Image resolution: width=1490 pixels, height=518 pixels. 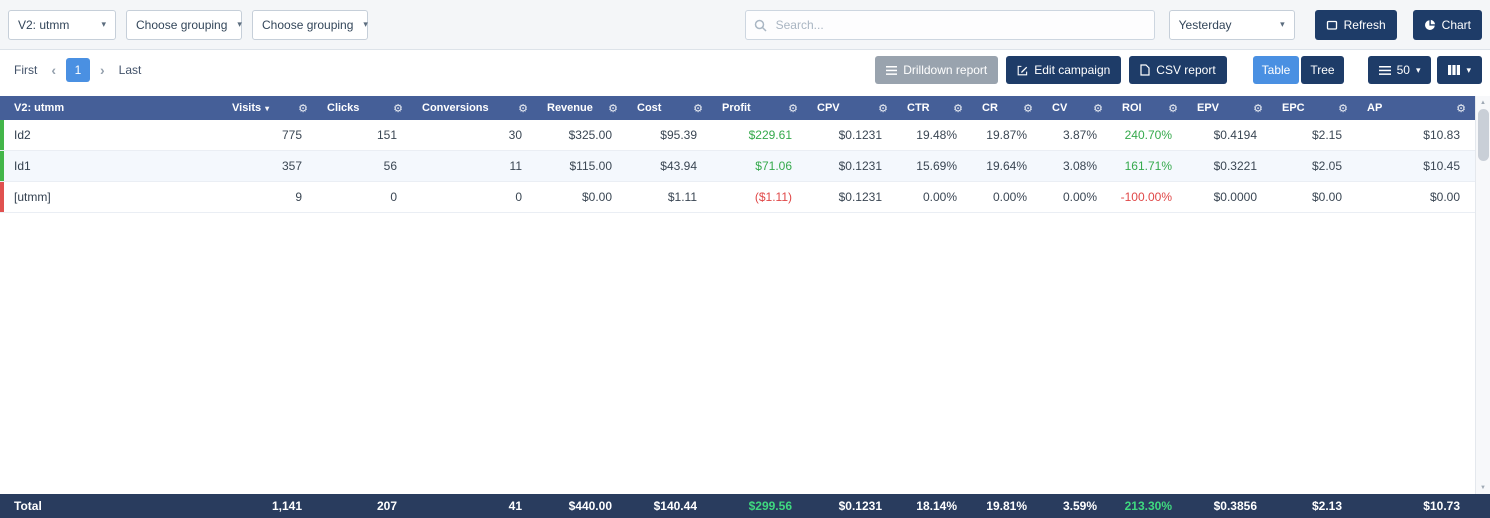 I want to click on edit-campaign-button: Edit campaign, so click(x=1064, y=70).